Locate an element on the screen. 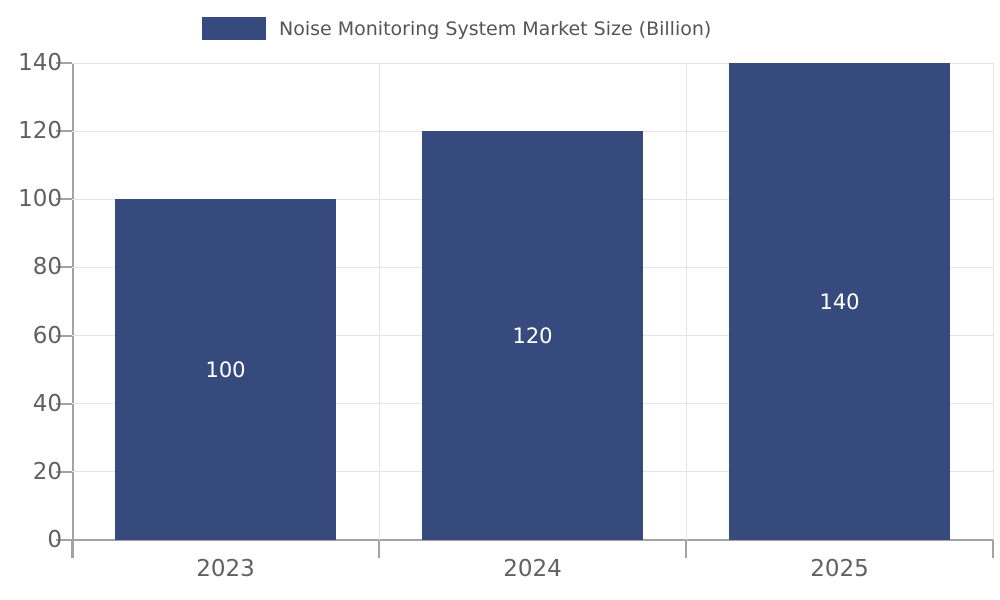  y-tick-label: 80 is located at coordinates (47, 267).